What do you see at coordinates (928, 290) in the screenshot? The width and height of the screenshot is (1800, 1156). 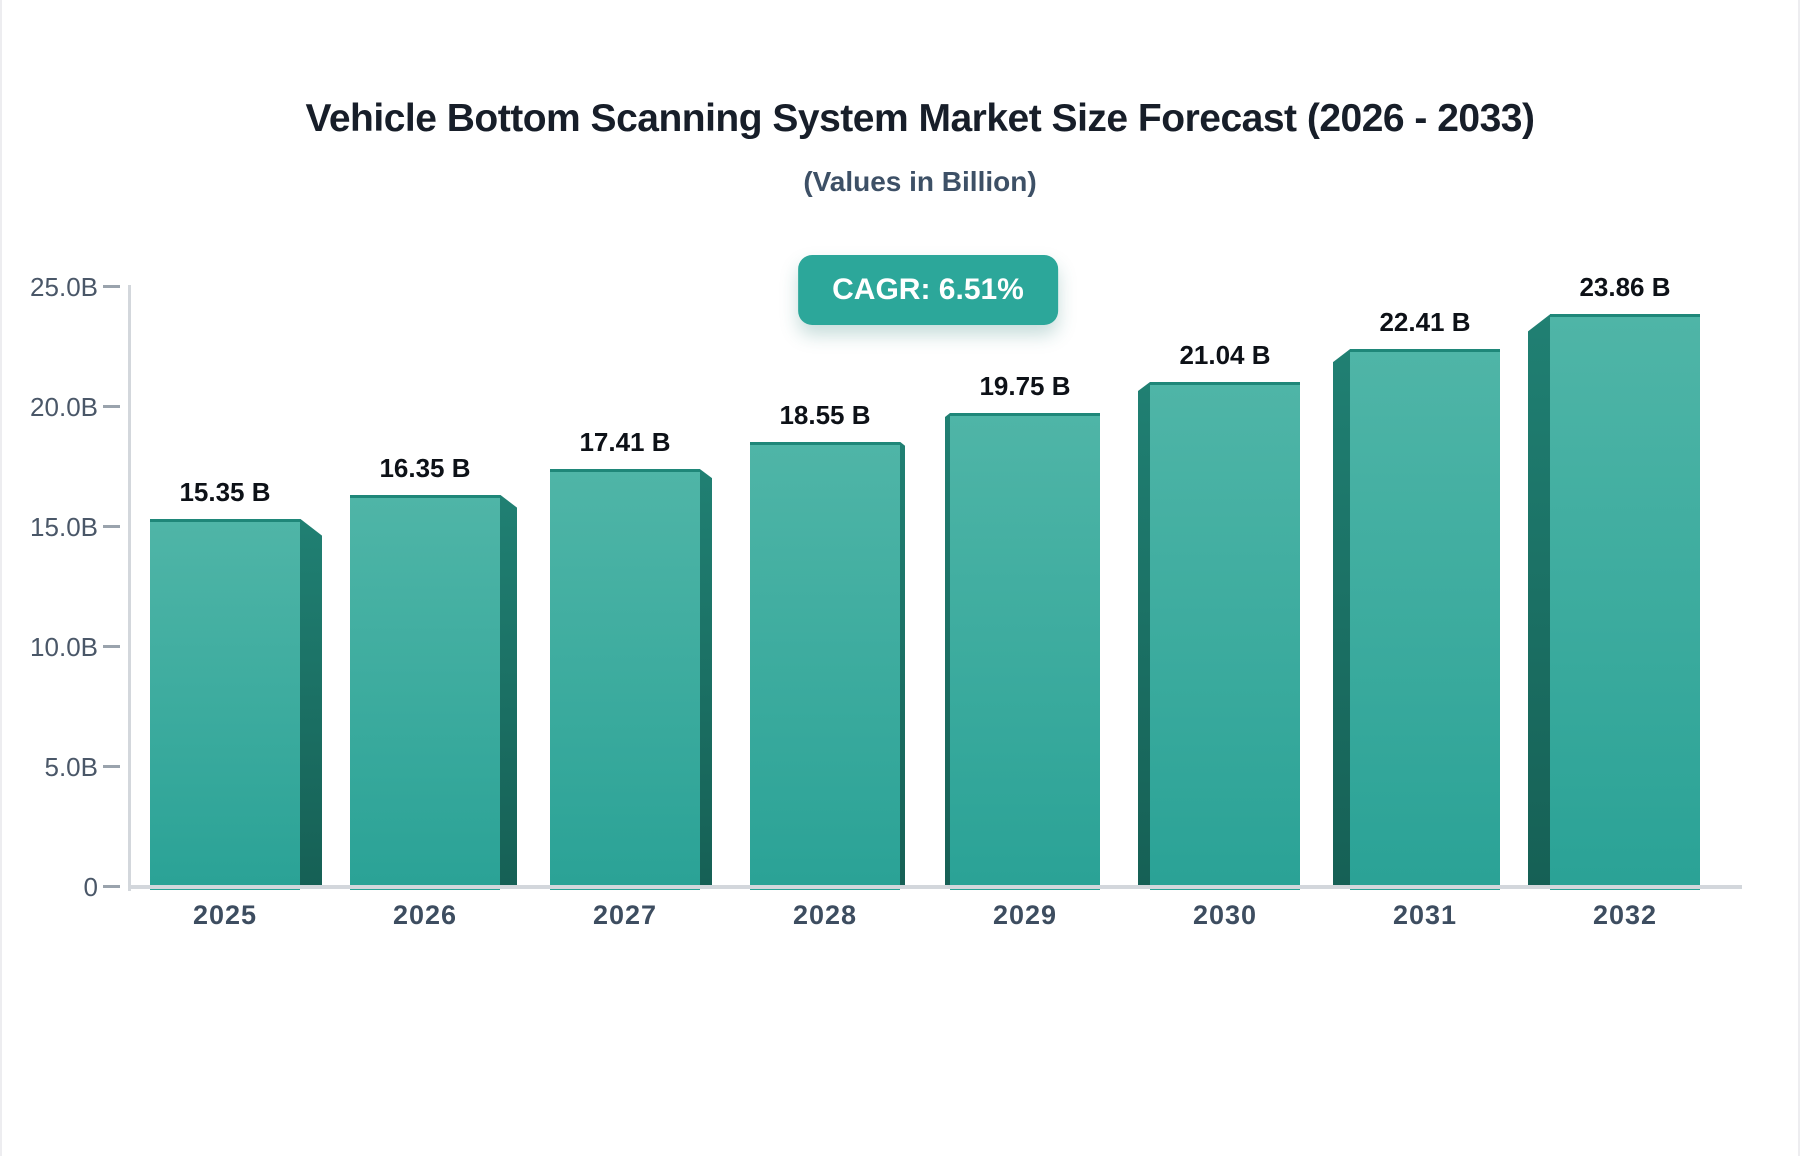 I see `cagr-badge: CAGR: 6.51%` at bounding box center [928, 290].